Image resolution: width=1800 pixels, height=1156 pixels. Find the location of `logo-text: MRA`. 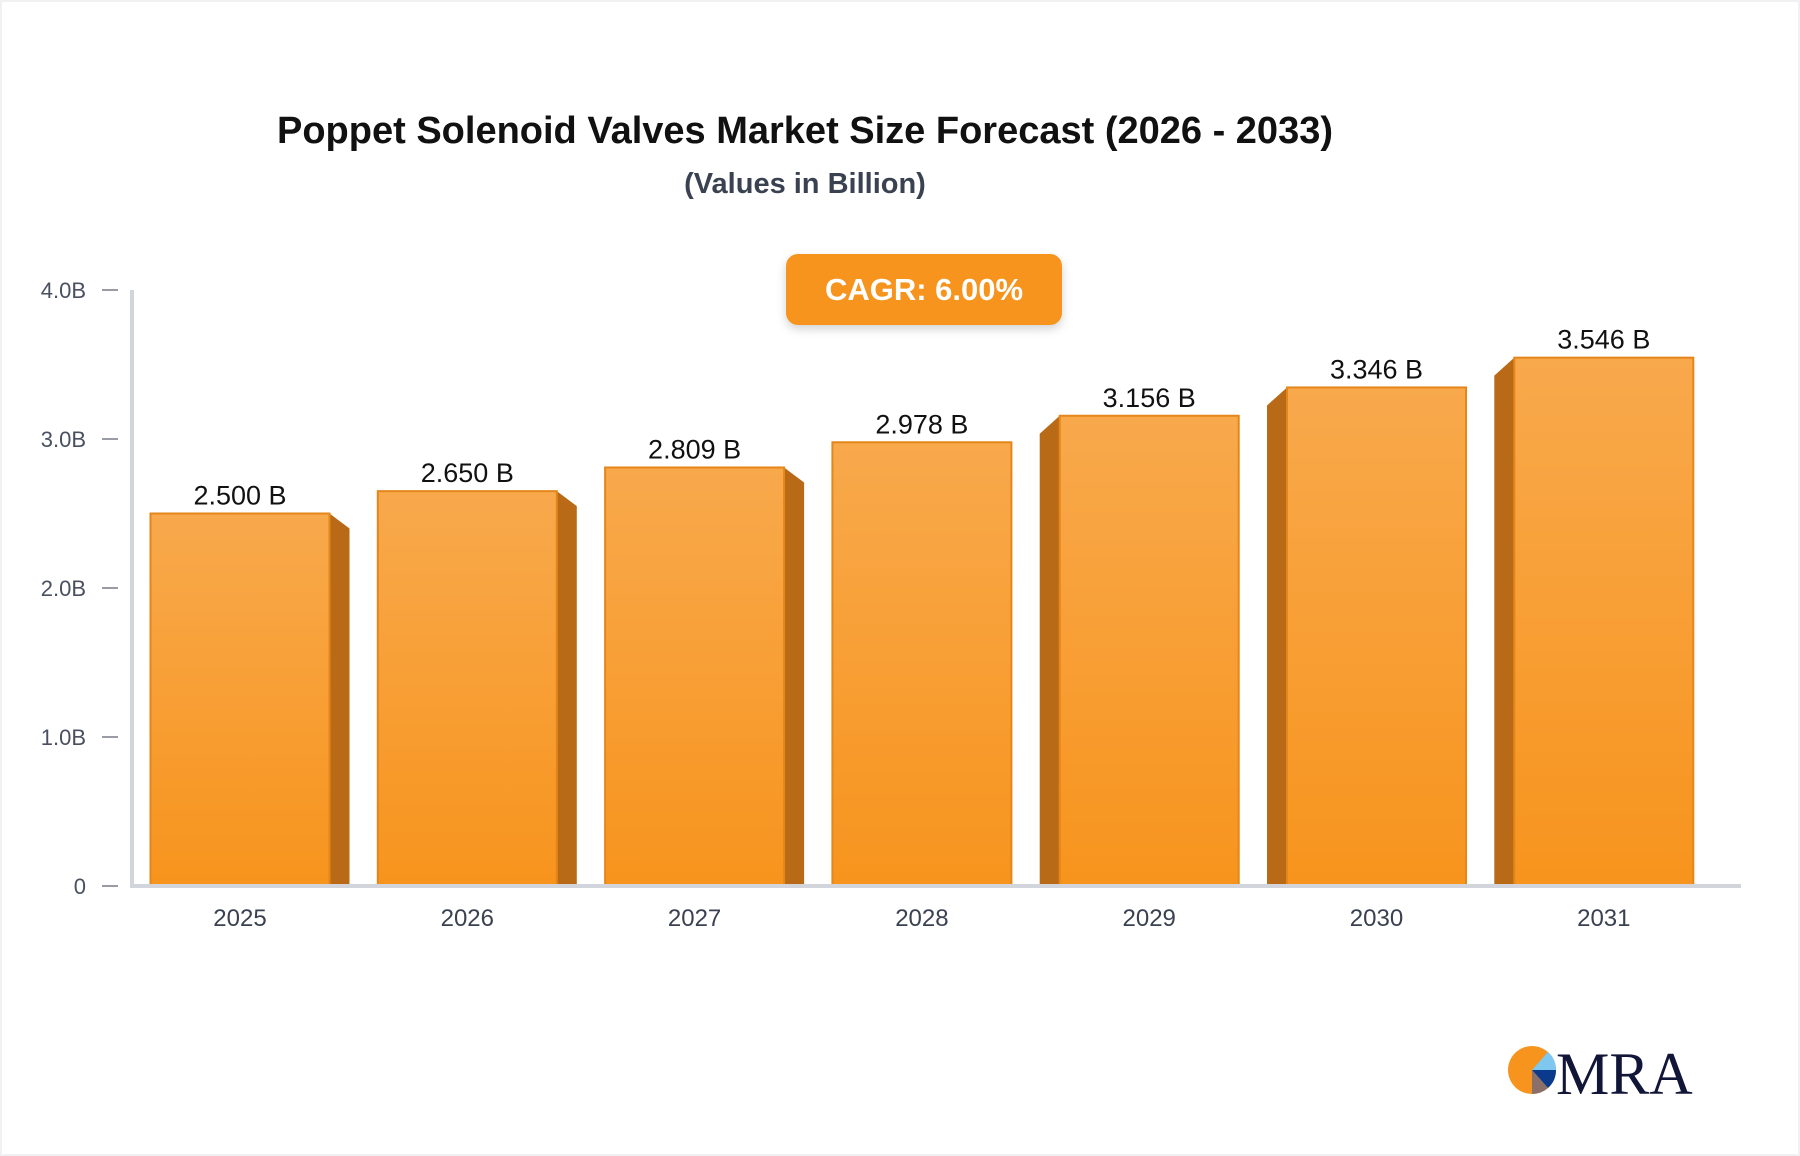

logo-text: MRA is located at coordinates (1624, 1070).